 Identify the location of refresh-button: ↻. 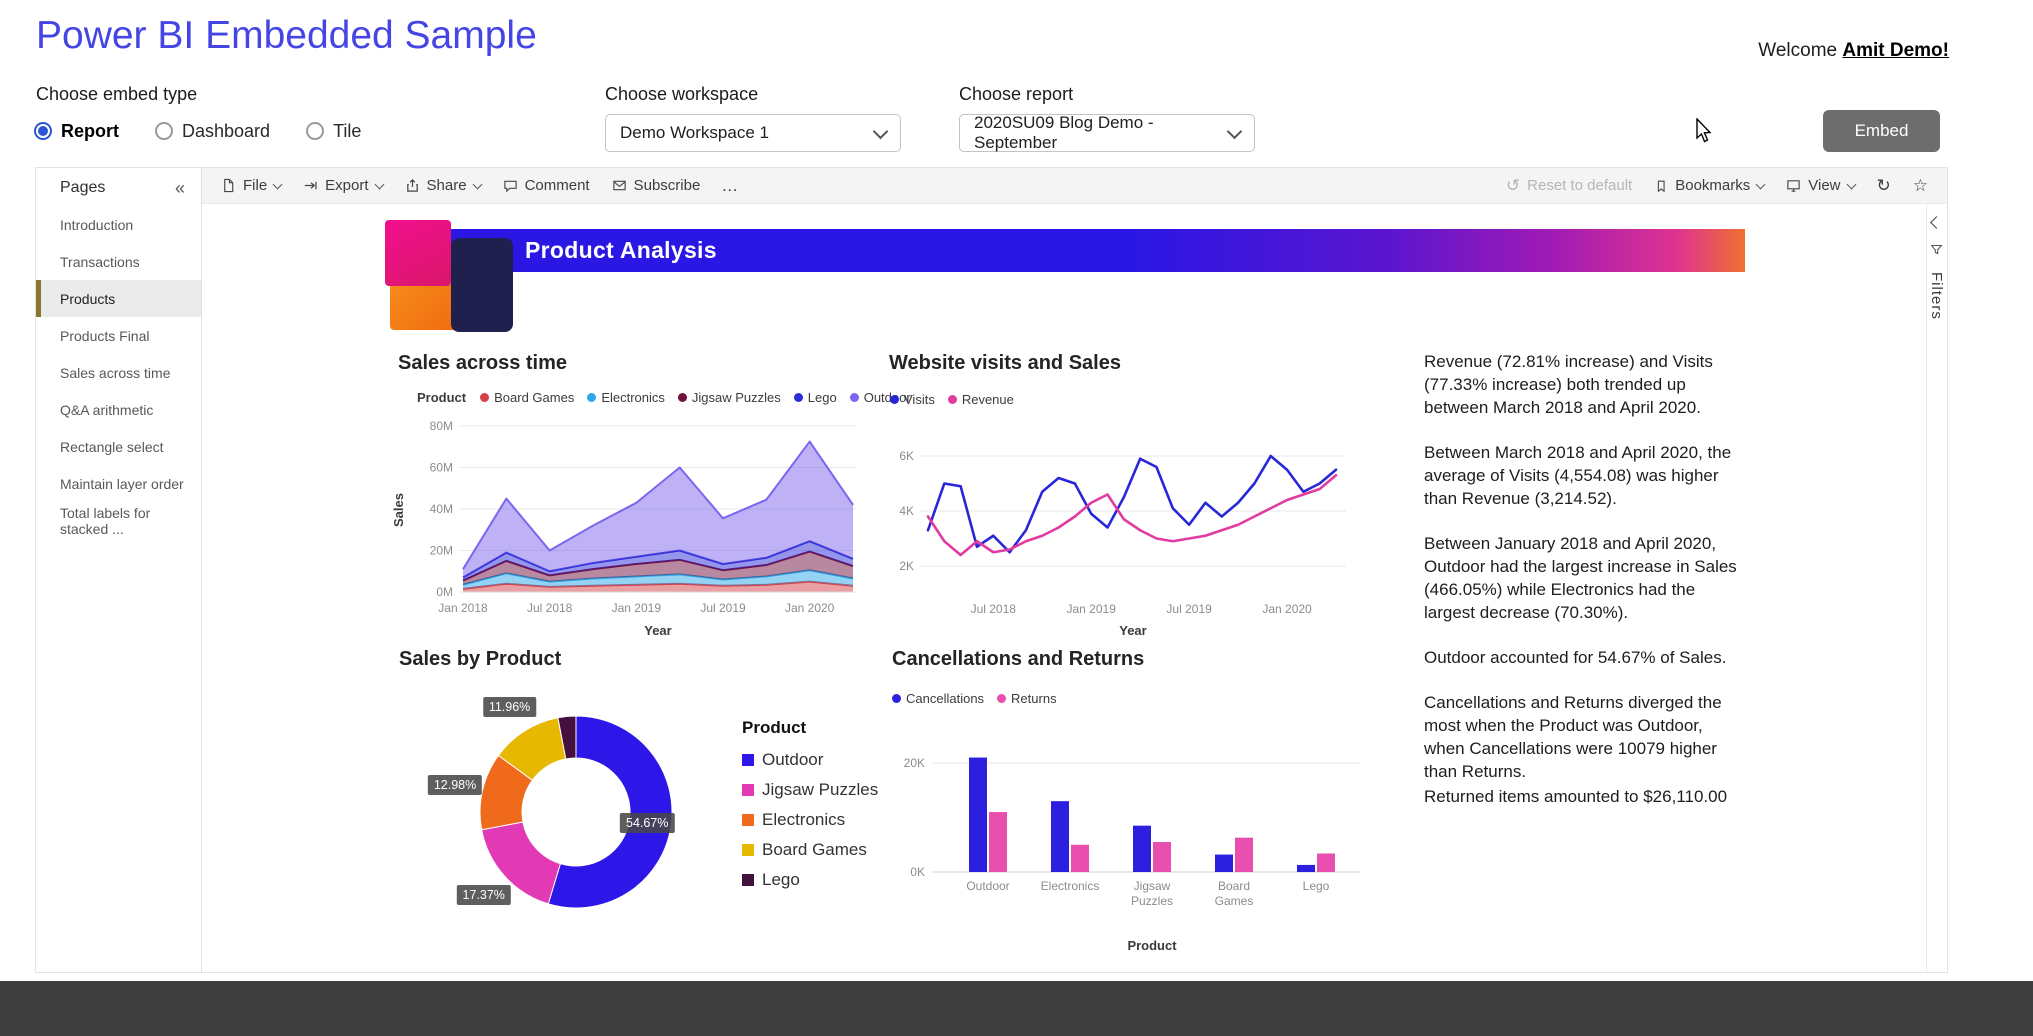
(1884, 185).